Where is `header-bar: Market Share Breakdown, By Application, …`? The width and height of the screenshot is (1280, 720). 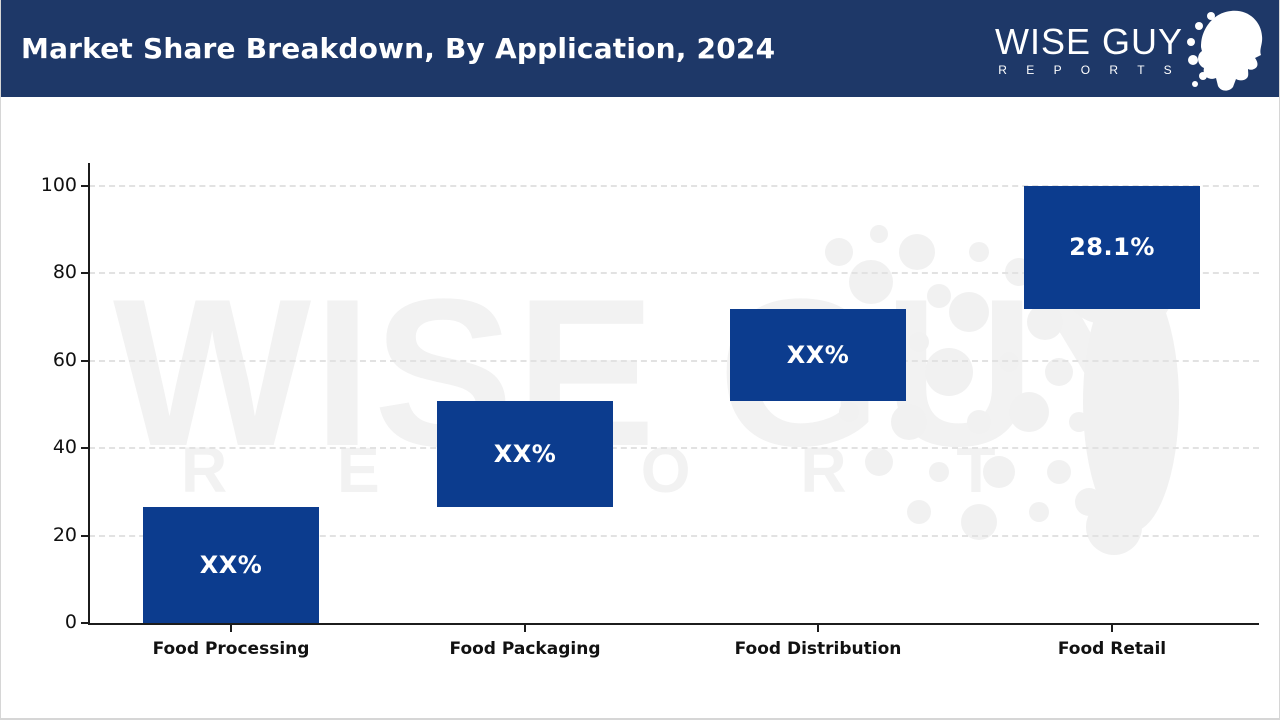
header-bar: Market Share Breakdown, By Application, … is located at coordinates (640, 48).